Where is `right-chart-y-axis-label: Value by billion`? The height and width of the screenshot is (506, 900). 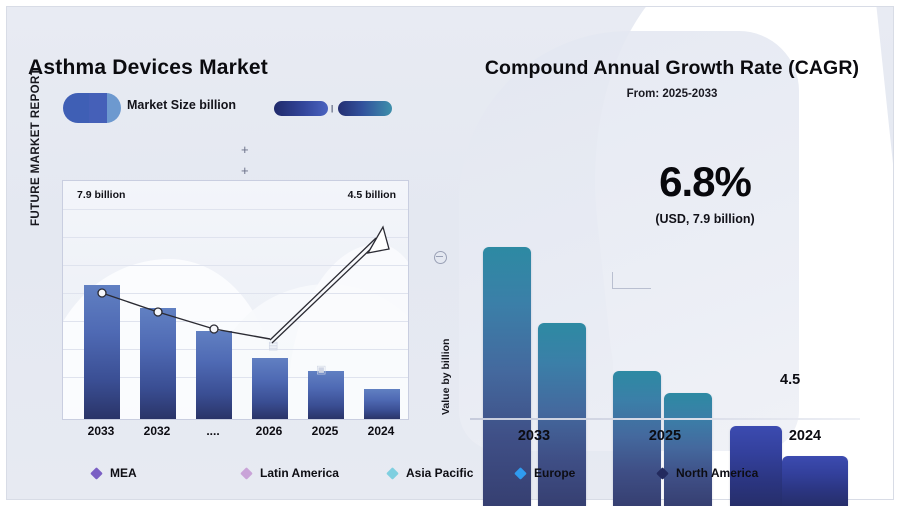 right-chart-y-axis-label: Value by billion is located at coordinates (446, 376).